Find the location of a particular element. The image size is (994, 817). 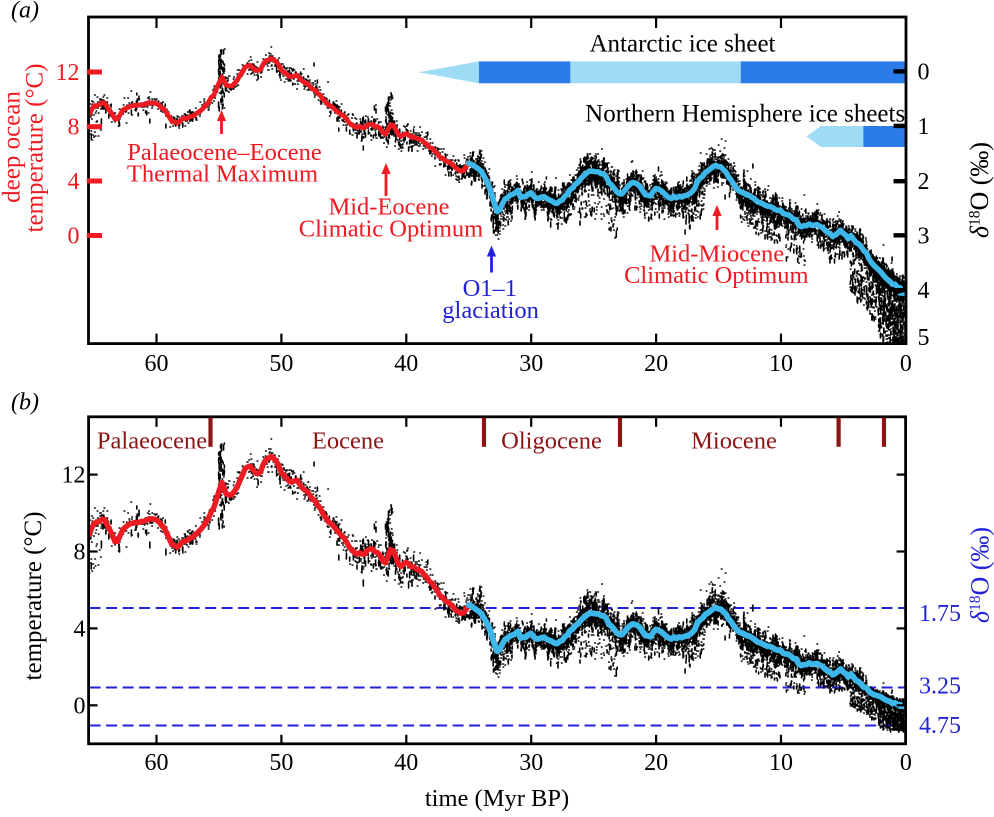

svg-text: Miocene is located at coordinates (734, 441).